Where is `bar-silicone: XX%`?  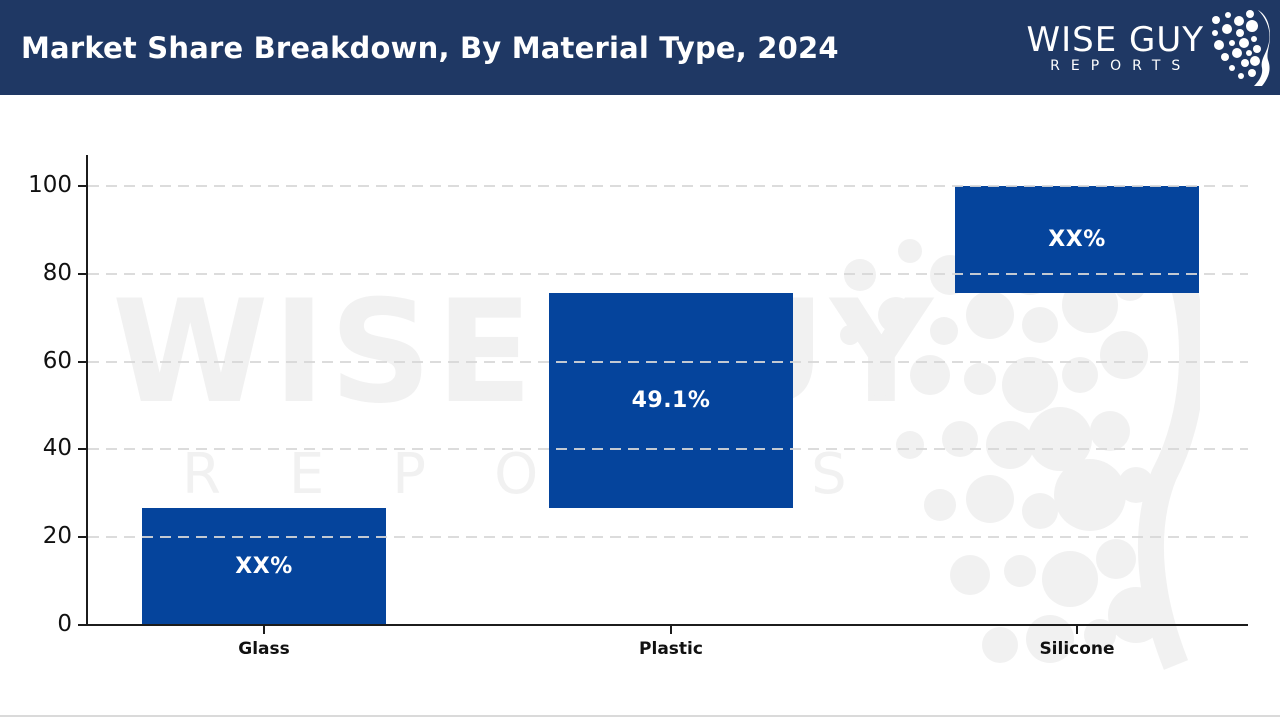
bar-silicone: XX% is located at coordinates (1077, 239).